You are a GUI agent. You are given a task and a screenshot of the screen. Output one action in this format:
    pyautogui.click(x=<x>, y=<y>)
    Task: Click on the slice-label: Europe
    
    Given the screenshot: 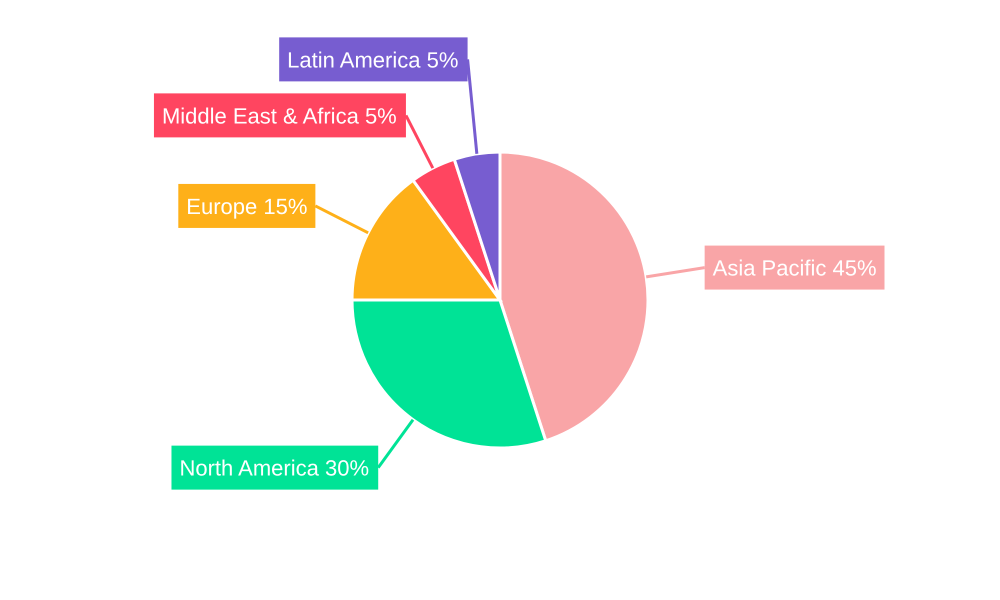 What is the action you would take?
    pyautogui.click(x=222, y=206)
    